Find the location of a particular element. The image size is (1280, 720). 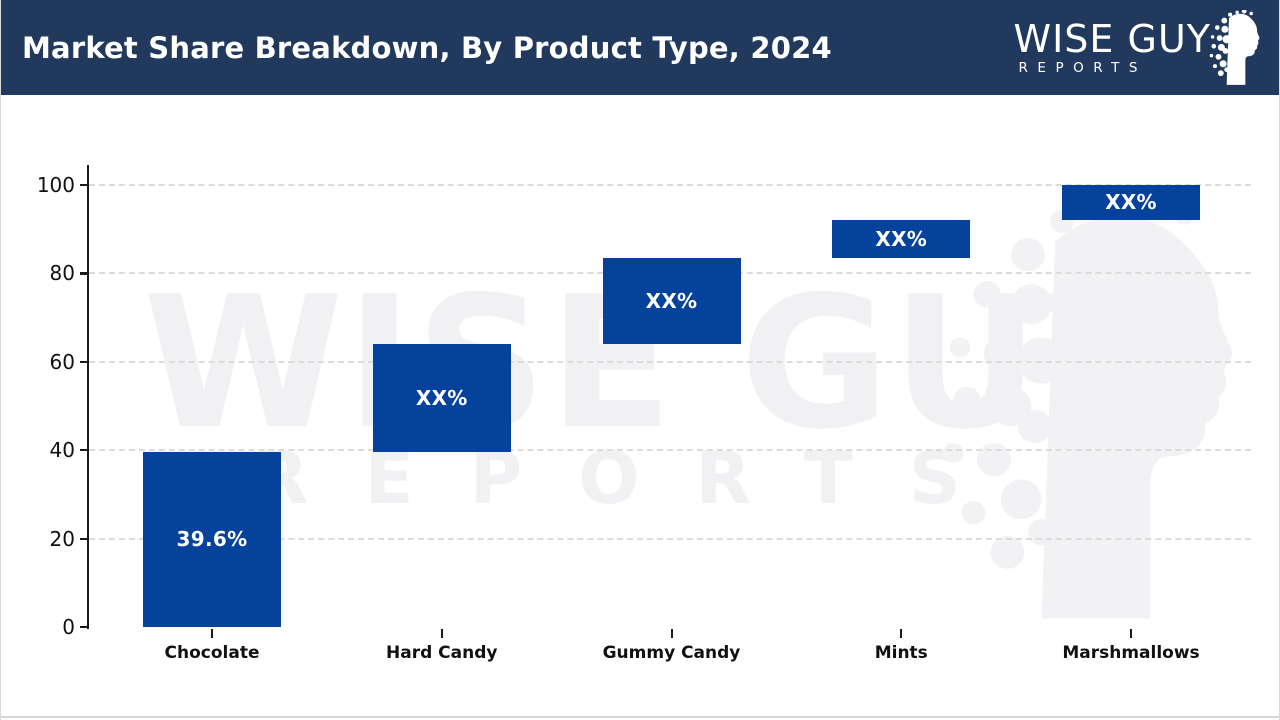

y-axis-line is located at coordinates (88, 397).